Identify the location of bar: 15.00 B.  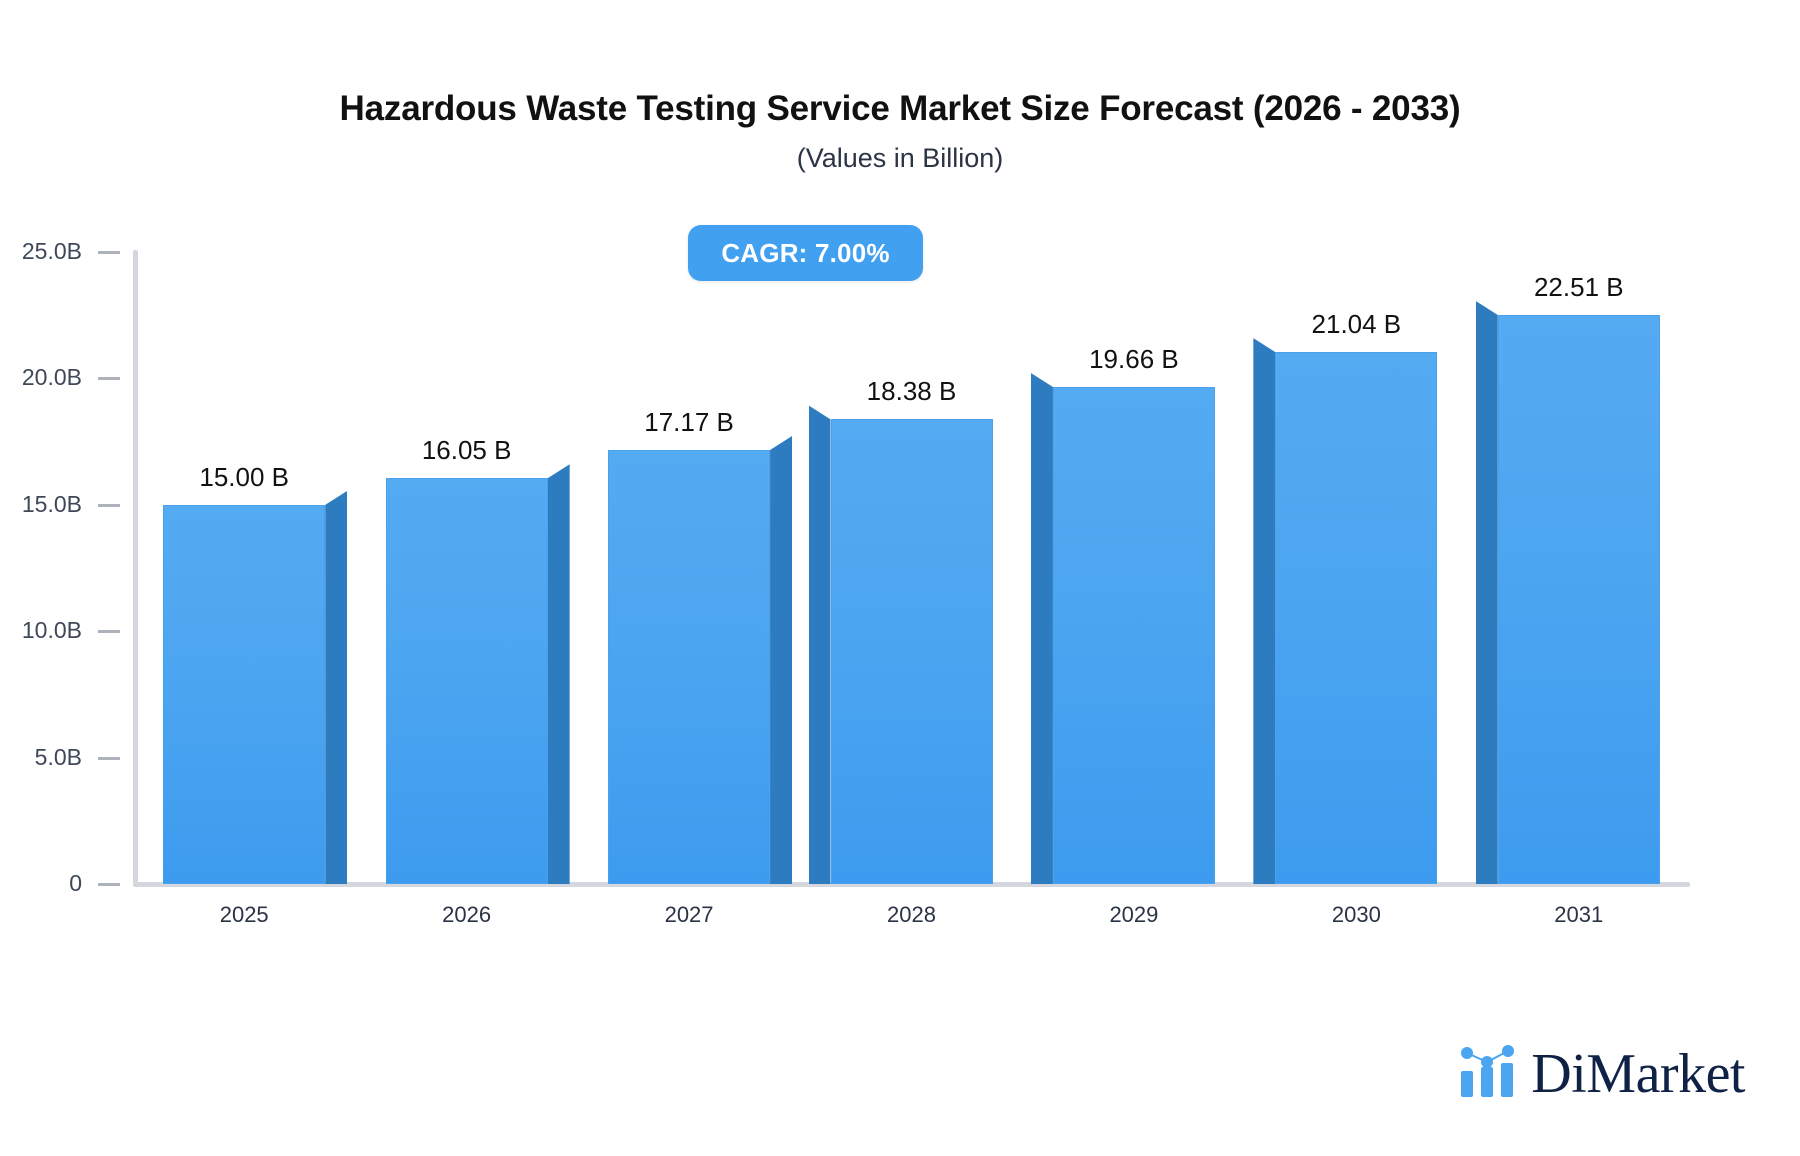
(255, 673).